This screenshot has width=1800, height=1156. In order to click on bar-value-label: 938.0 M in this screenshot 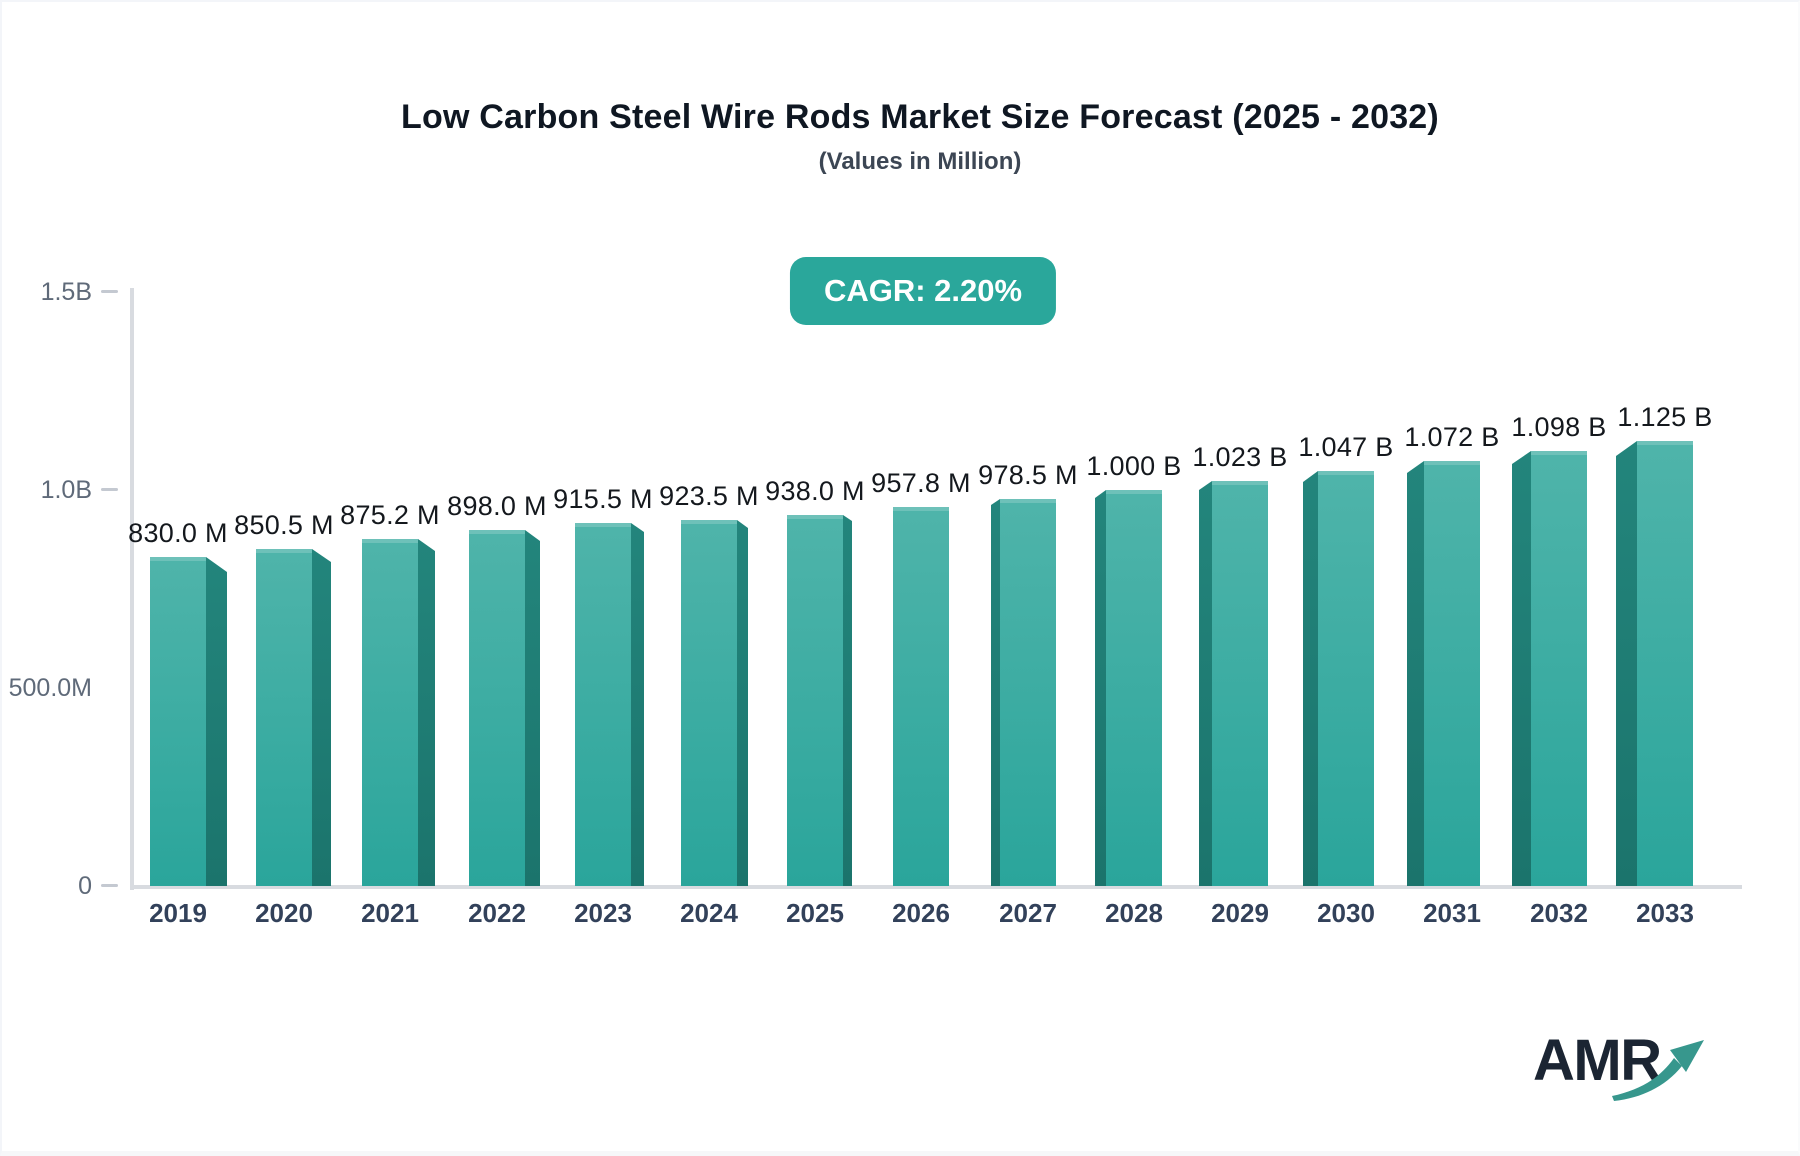, I will do `click(815, 491)`.